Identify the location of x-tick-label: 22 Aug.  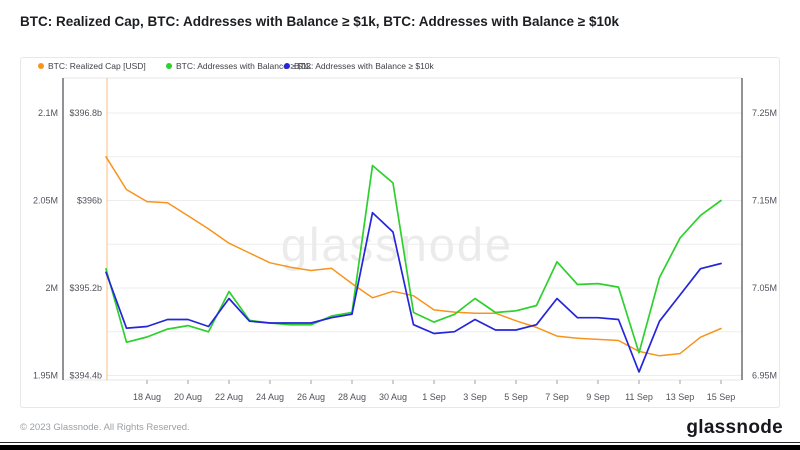
(229, 397).